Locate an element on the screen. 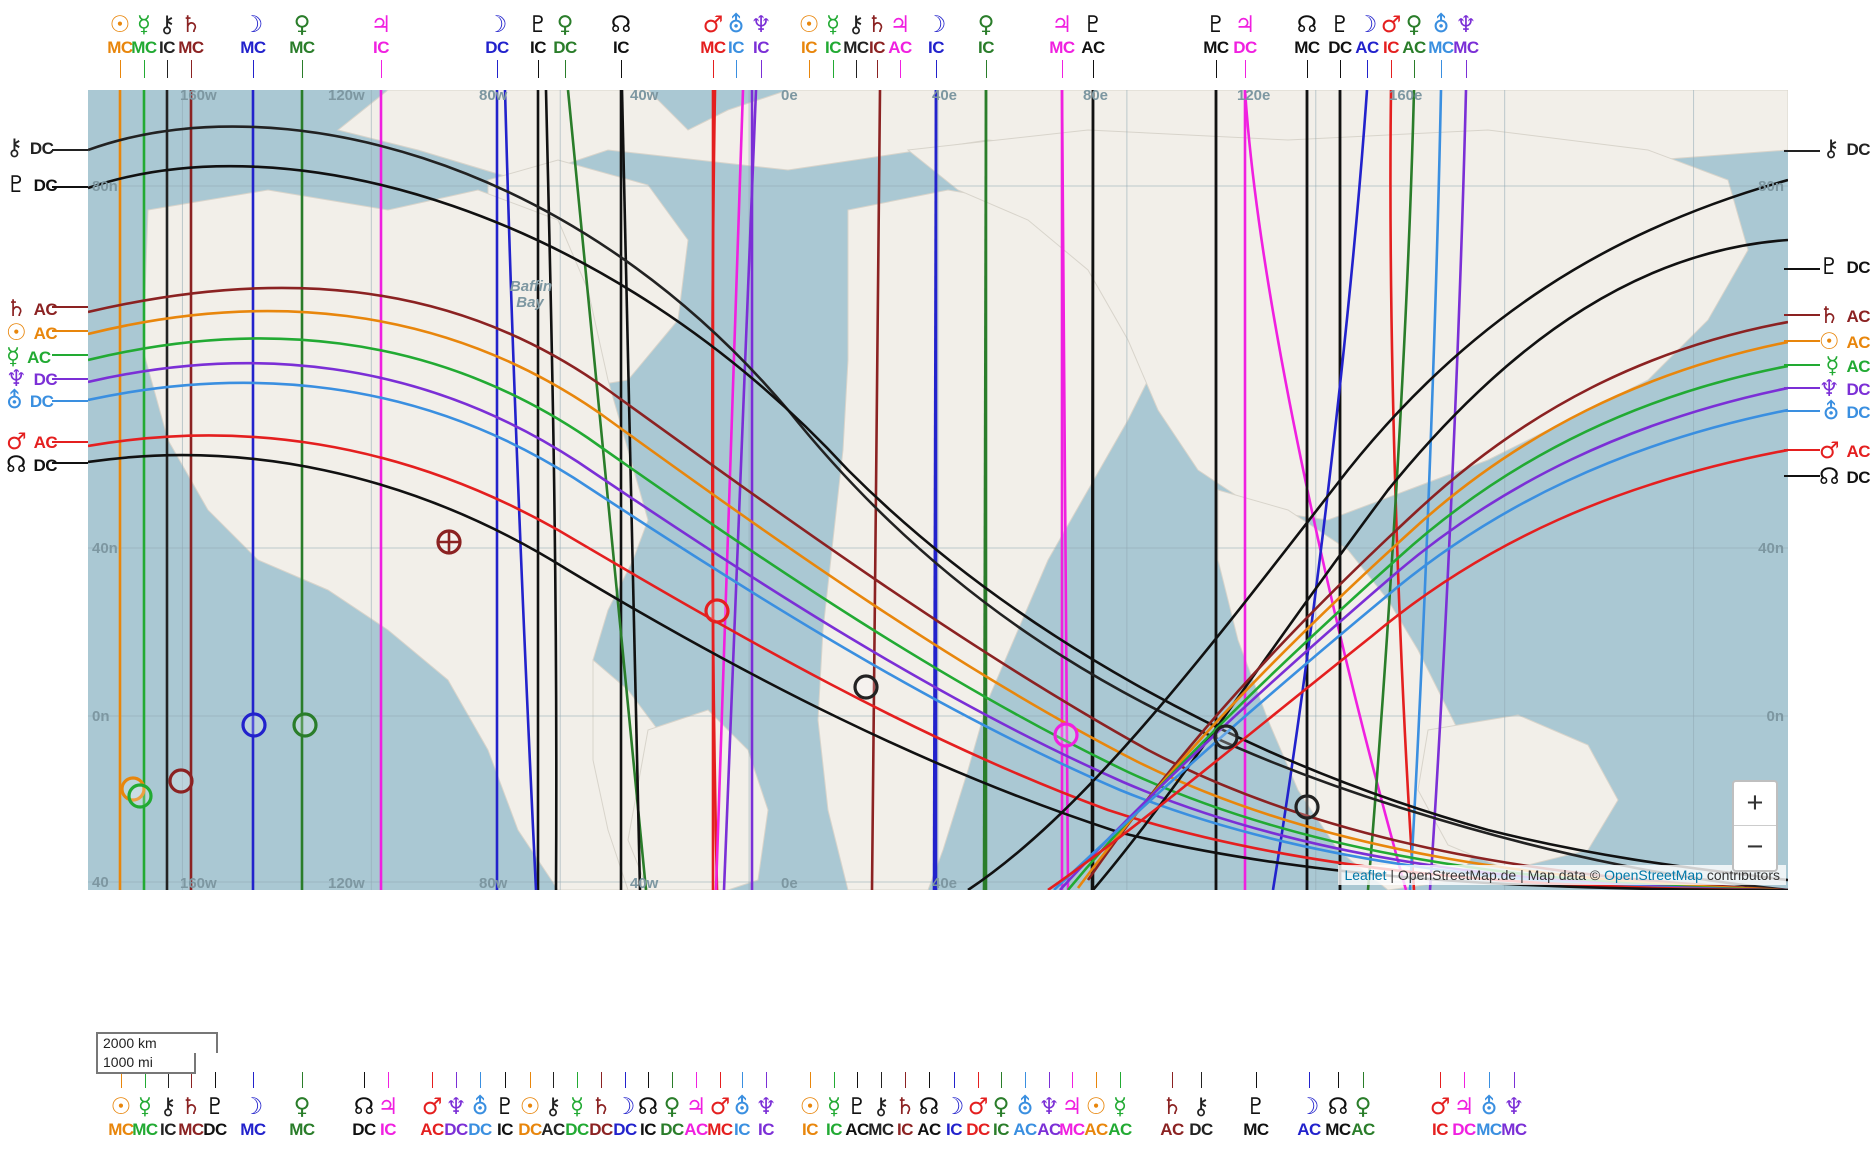  top-label-jupiter-dc: ♃ DC is located at coordinates (1245, 34).